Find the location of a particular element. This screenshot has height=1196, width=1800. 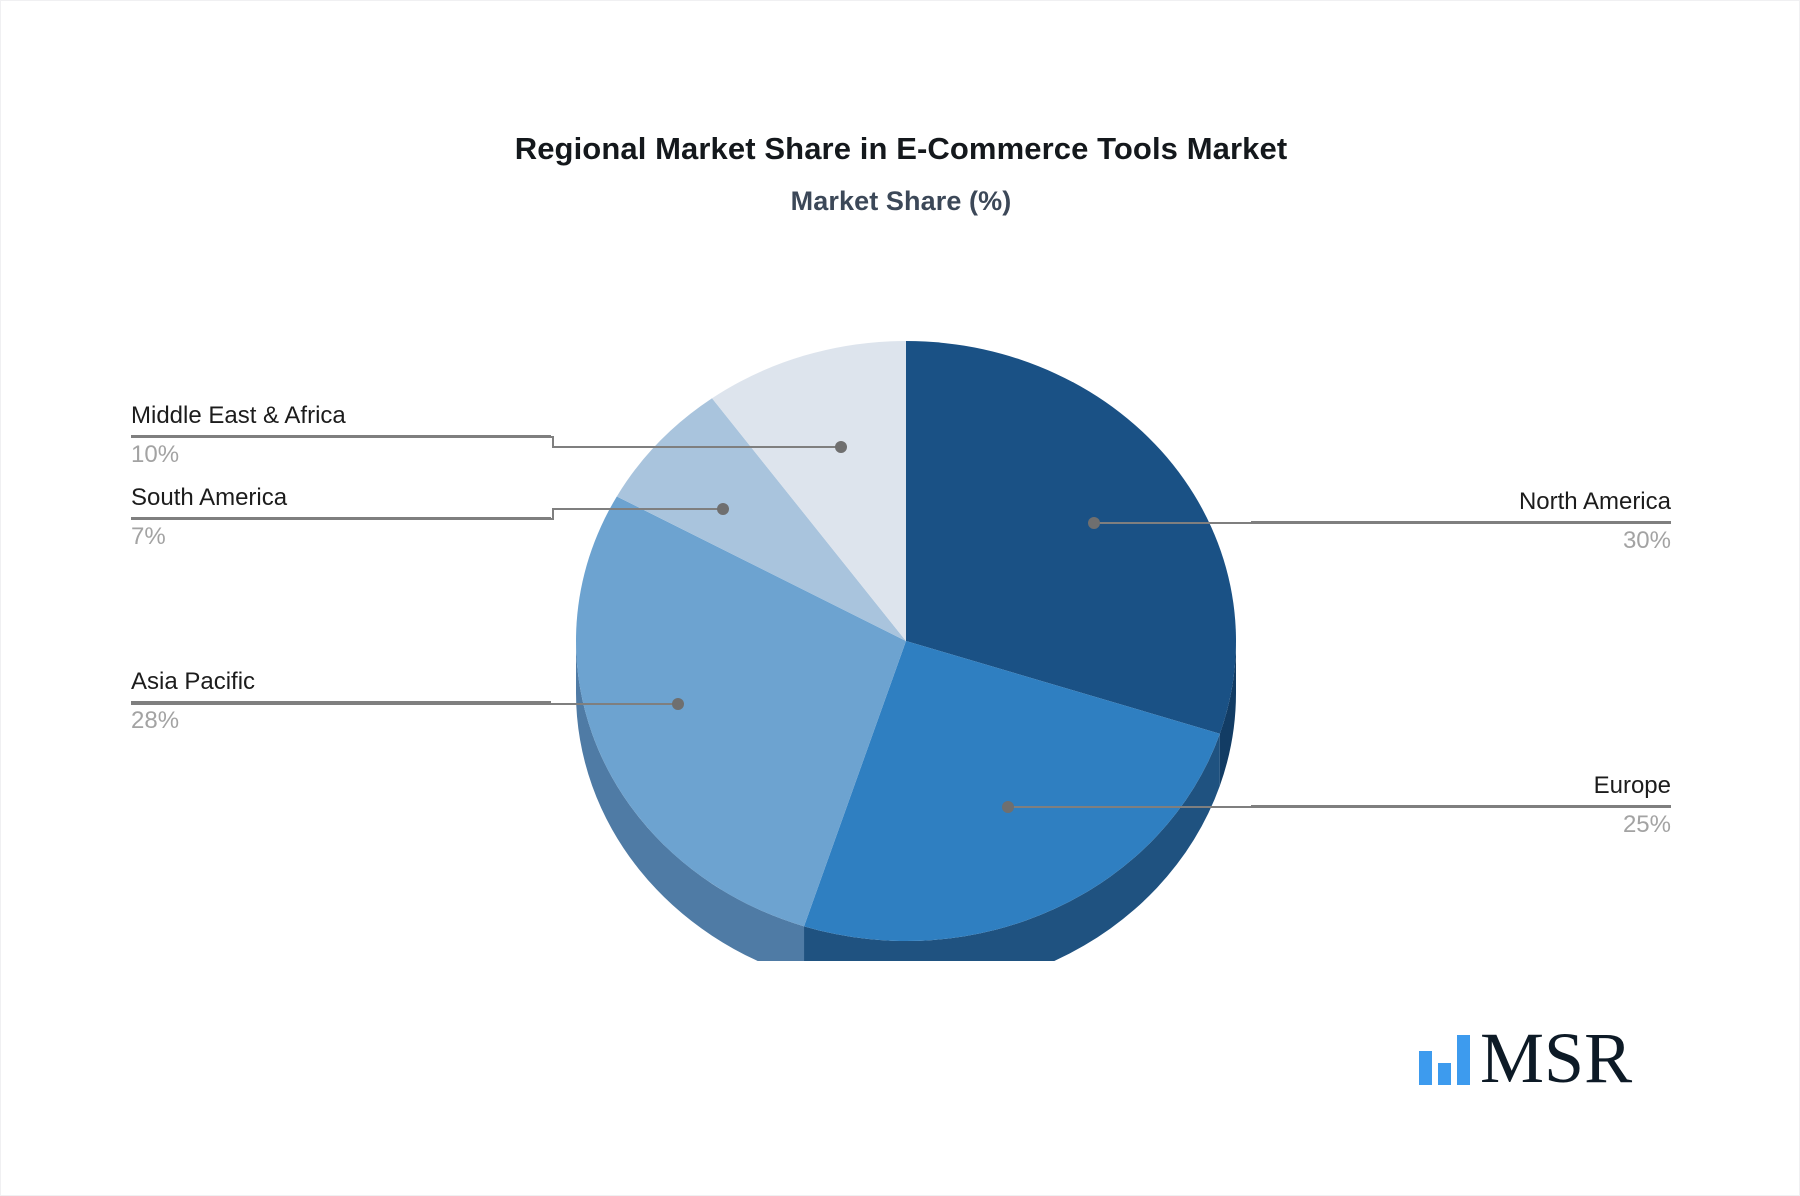

pie-label-name: Asia Pacific is located at coordinates (193, 681).